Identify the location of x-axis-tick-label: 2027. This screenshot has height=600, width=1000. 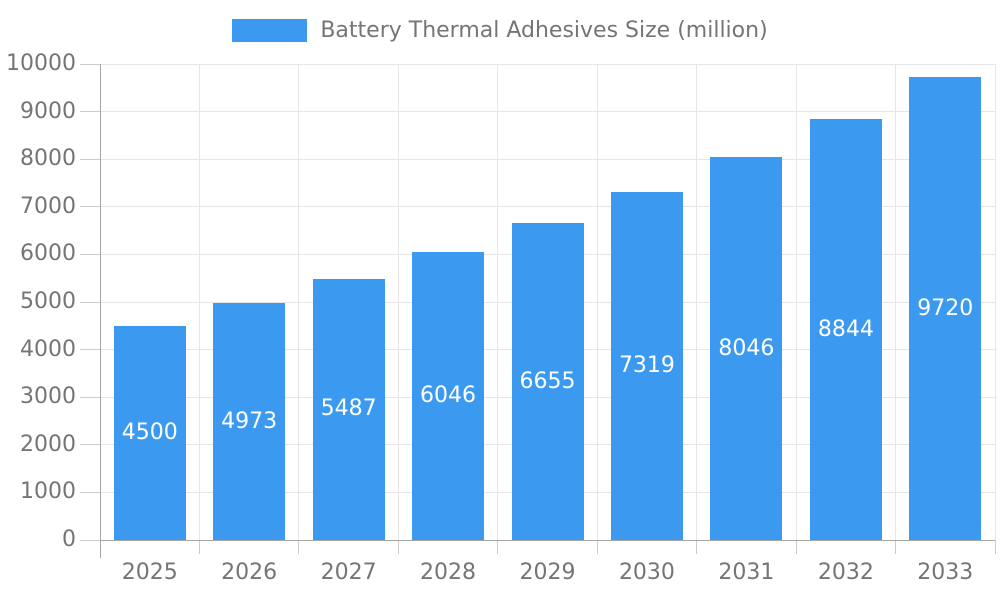
(348, 572).